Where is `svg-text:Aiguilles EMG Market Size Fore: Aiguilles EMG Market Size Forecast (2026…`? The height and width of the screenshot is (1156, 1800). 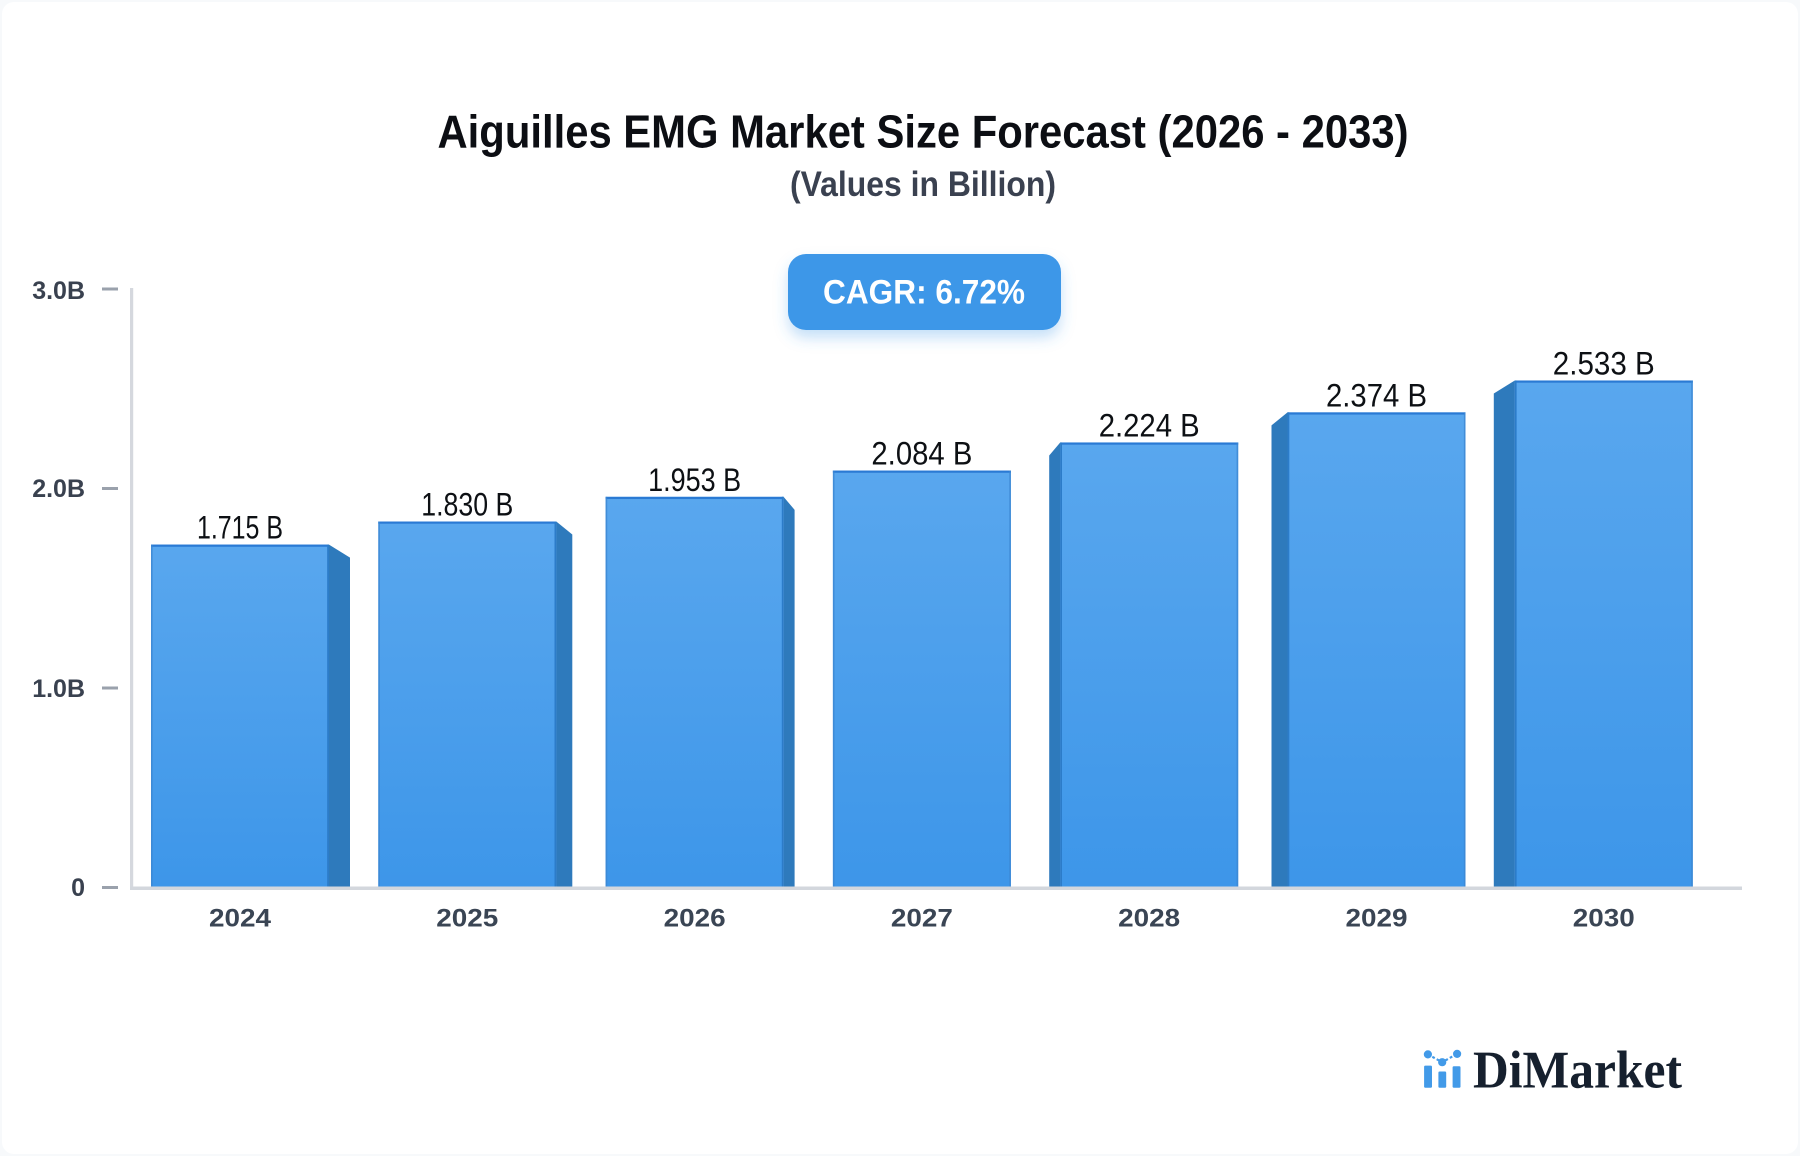 svg-text:Aiguilles EMG Market Size Fore: Aiguilles EMG Market Size Forecast (2026… is located at coordinates (923, 132).